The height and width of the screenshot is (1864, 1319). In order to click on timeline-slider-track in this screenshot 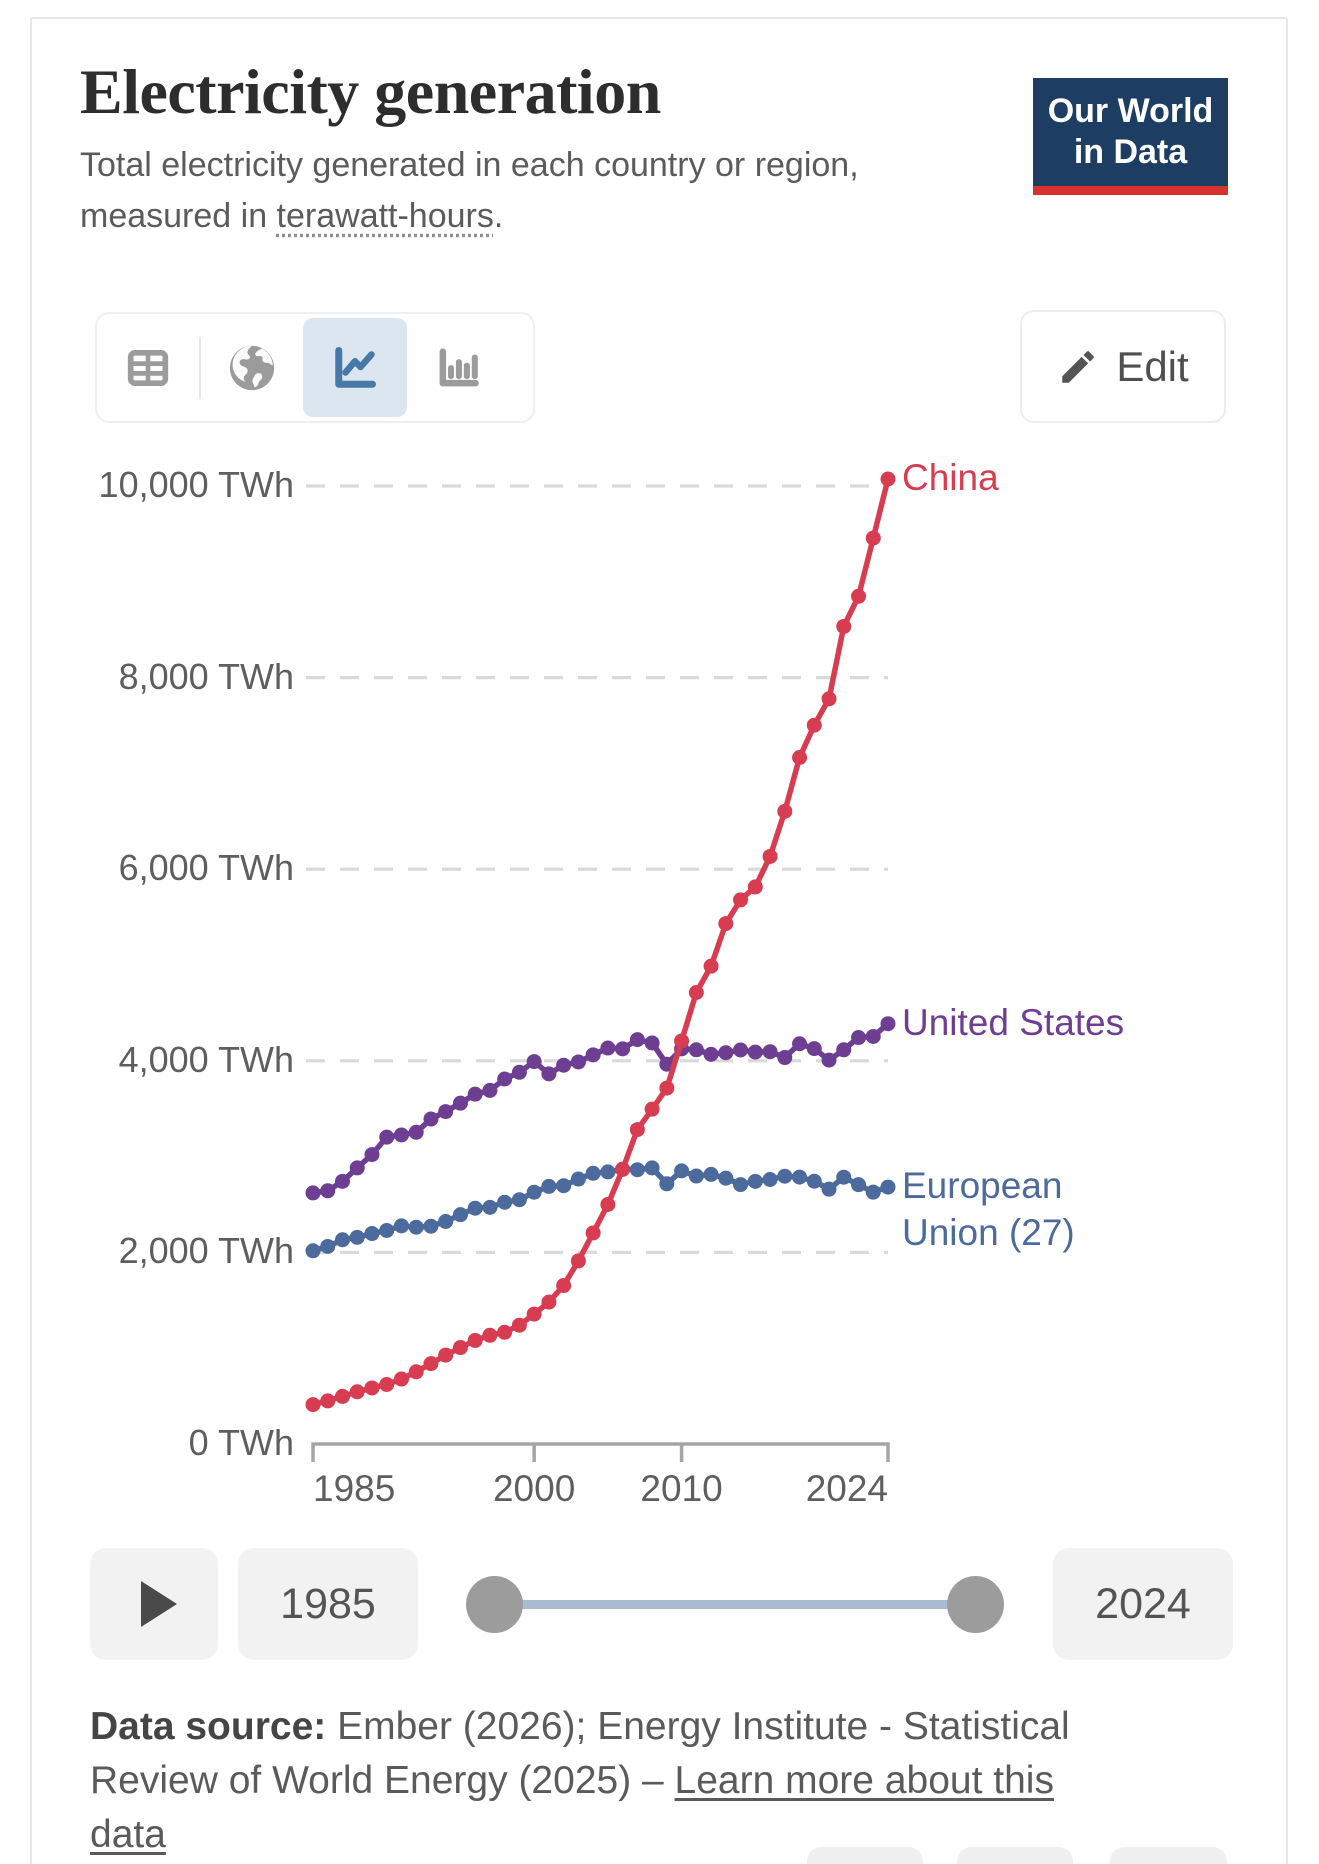, I will do `click(734, 1604)`.